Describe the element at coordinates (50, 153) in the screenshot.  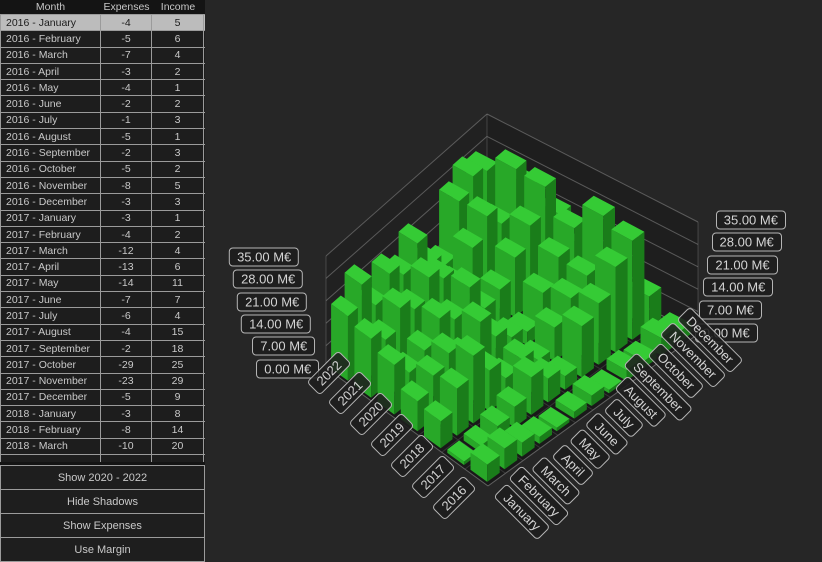
I see `cell-month: 2016 - September` at that location.